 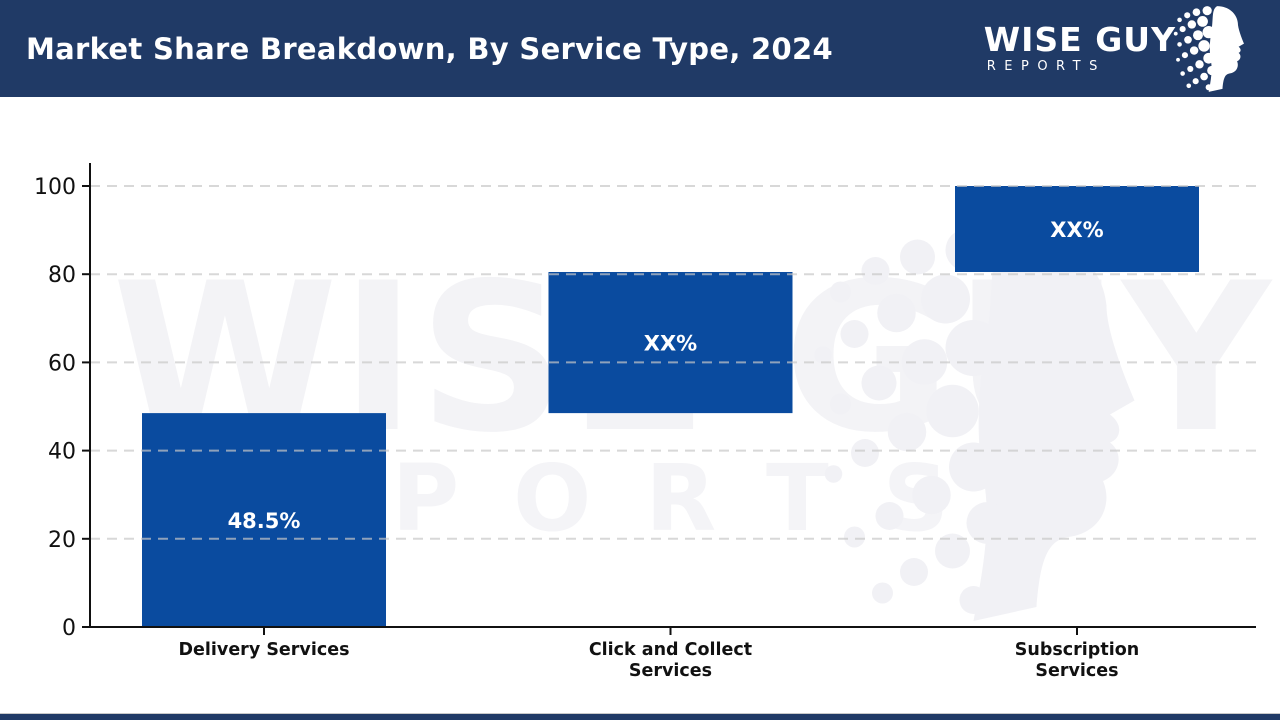 I want to click on logo-subtitle: REPORTS, so click(x=1046, y=66).